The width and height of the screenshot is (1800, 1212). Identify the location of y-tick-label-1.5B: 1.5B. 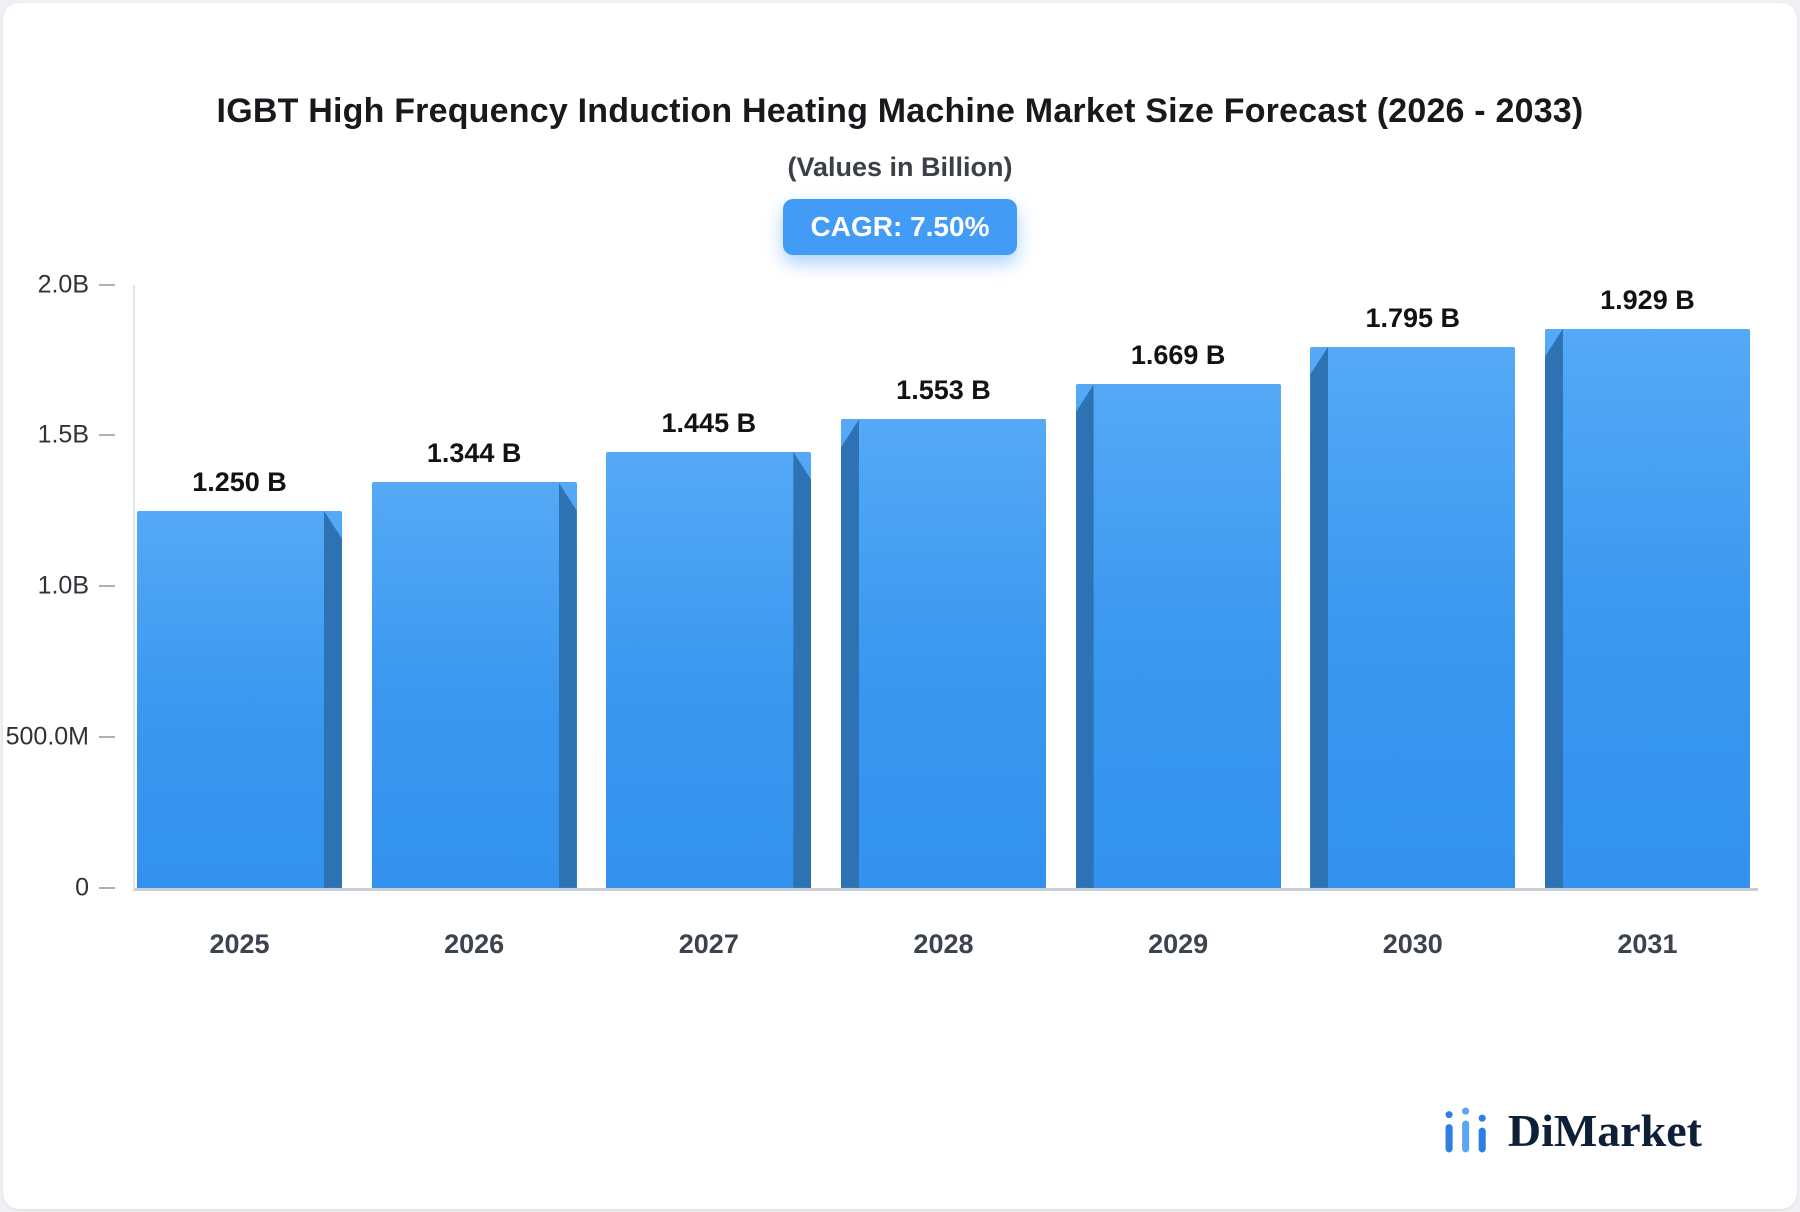
(63, 434).